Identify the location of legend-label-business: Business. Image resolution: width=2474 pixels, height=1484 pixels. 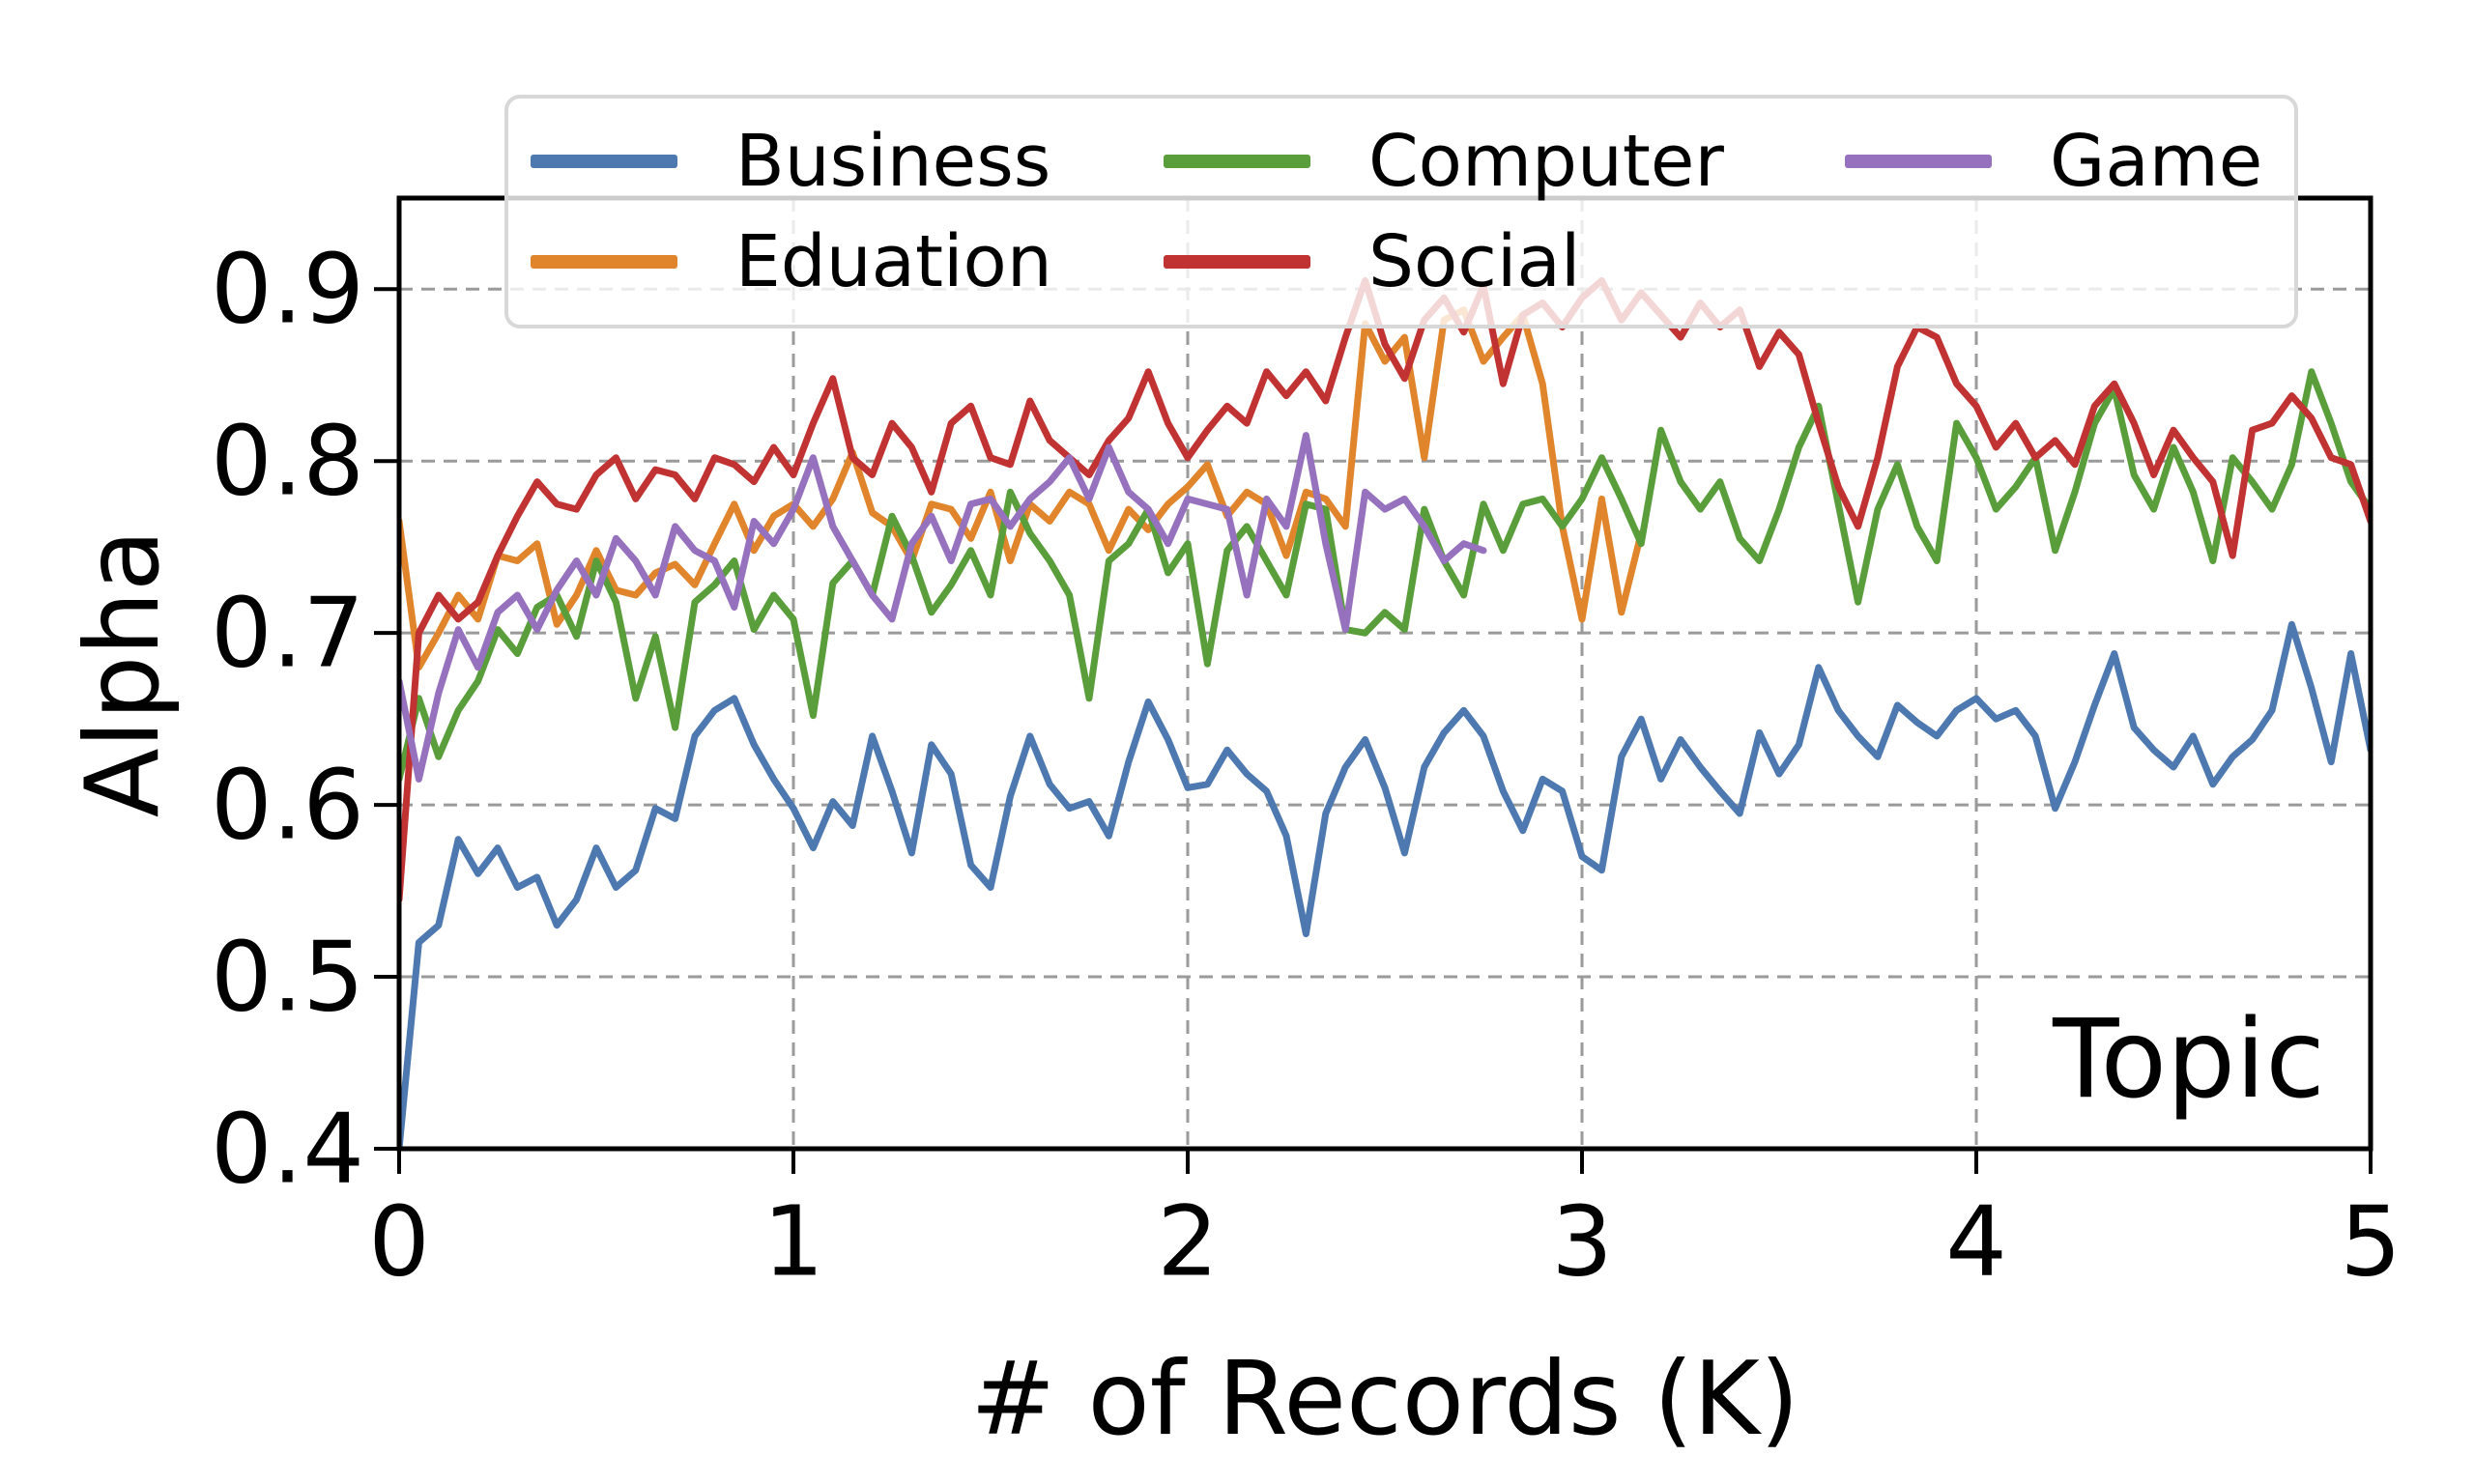
(893, 162).